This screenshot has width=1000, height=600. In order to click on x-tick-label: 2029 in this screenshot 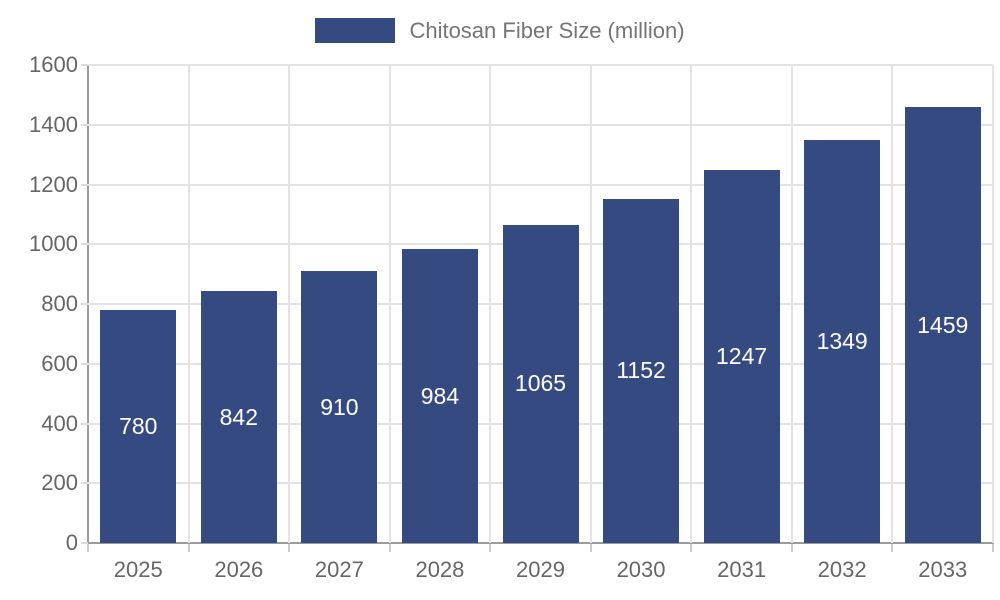, I will do `click(540, 569)`.